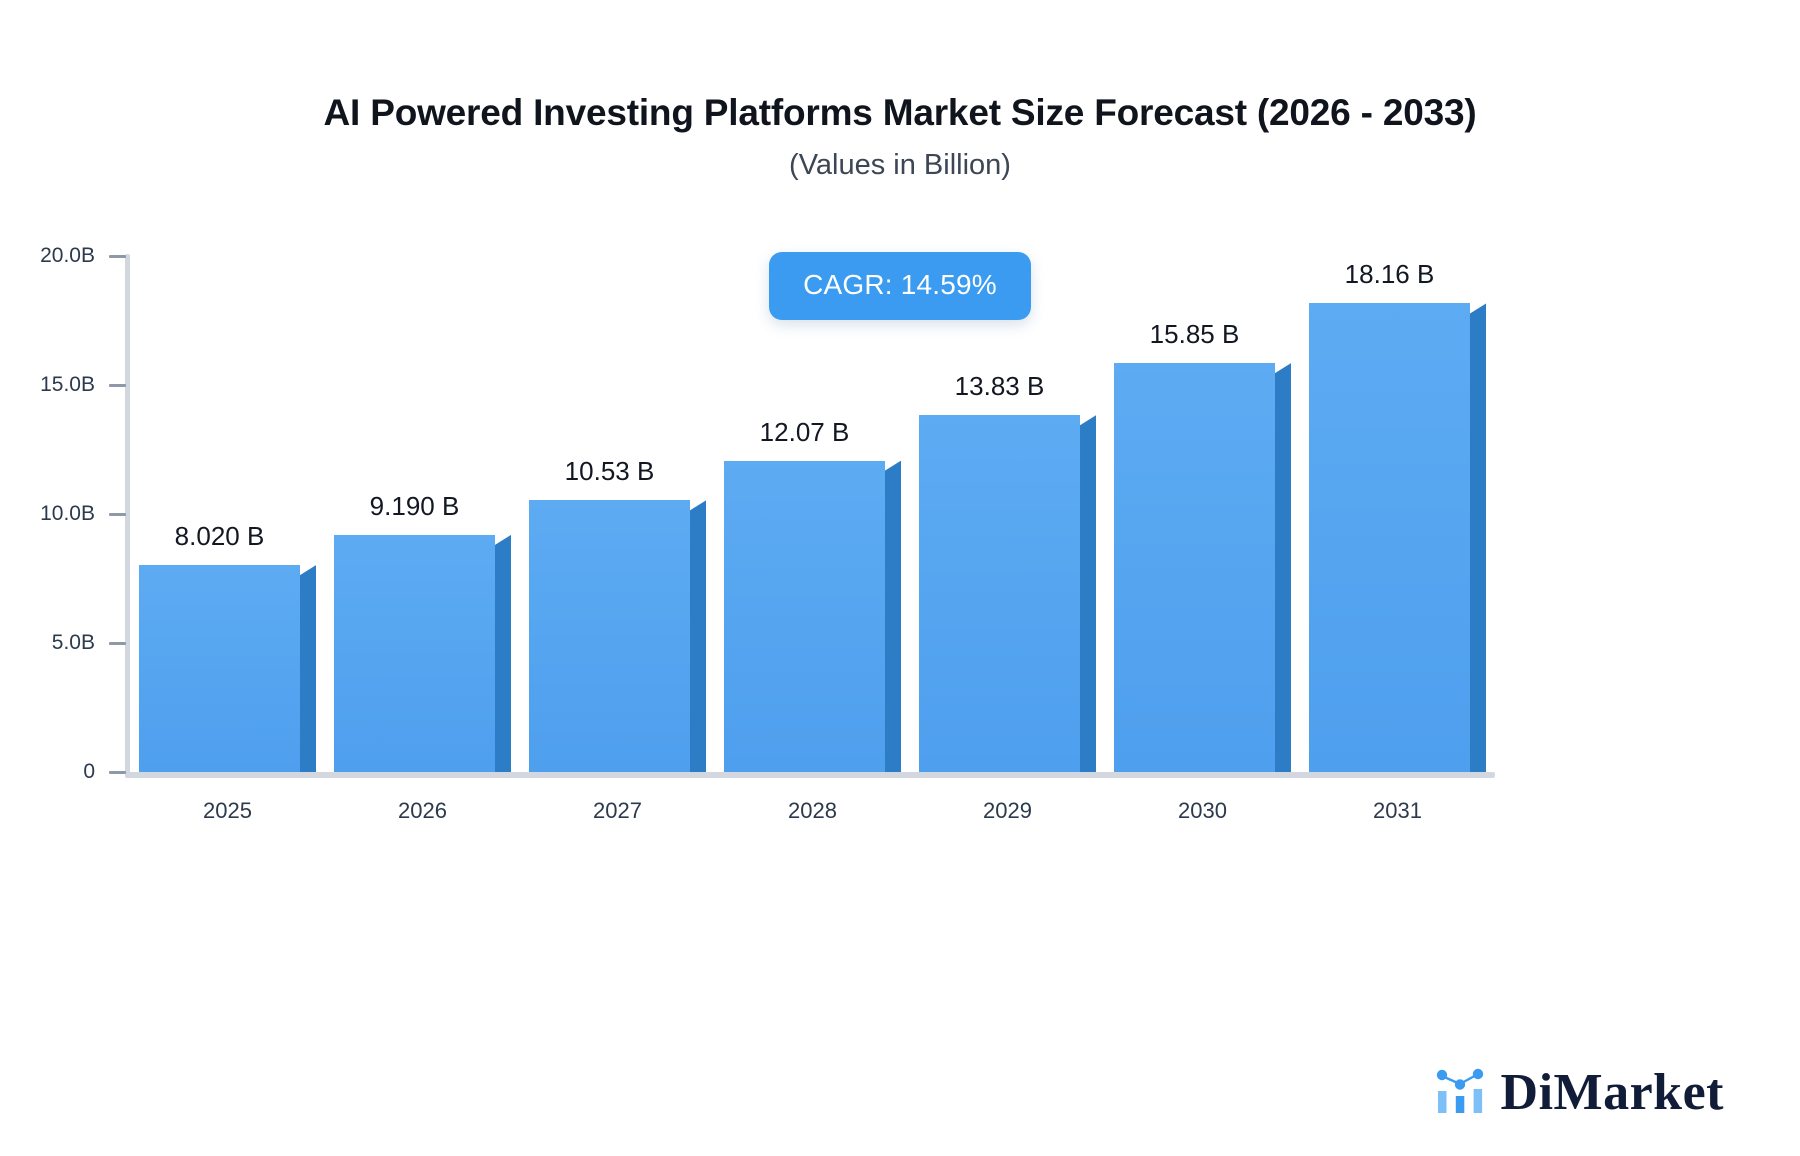  I want to click on chart-subtitle: (Values in Billion), so click(900, 164).